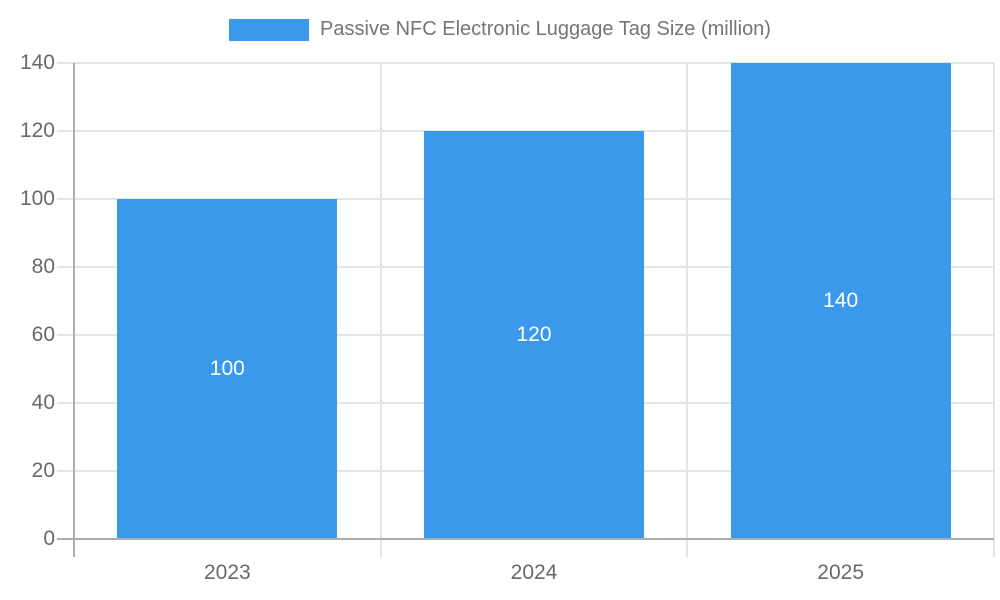 This screenshot has height=600, width=1000. What do you see at coordinates (37, 62) in the screenshot?
I see `y-axis-tick-label: 140` at bounding box center [37, 62].